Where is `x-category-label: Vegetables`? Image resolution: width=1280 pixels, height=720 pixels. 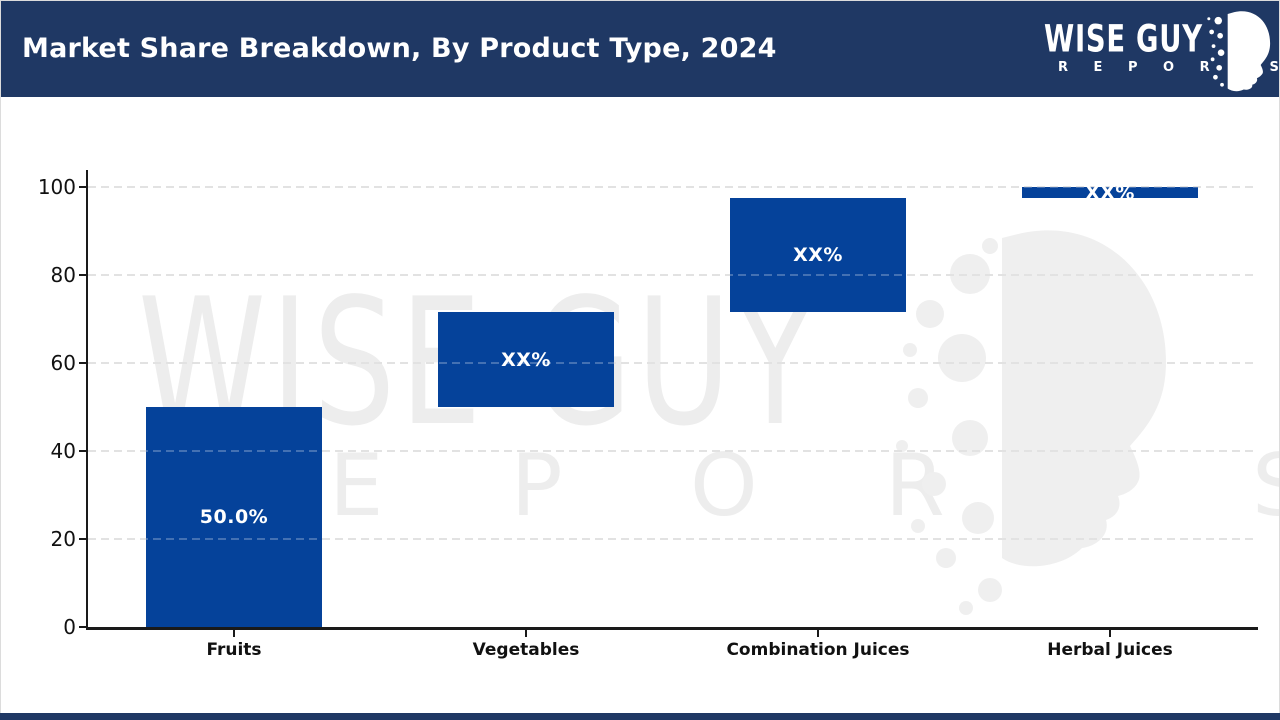 x-category-label: Vegetables is located at coordinates (526, 650).